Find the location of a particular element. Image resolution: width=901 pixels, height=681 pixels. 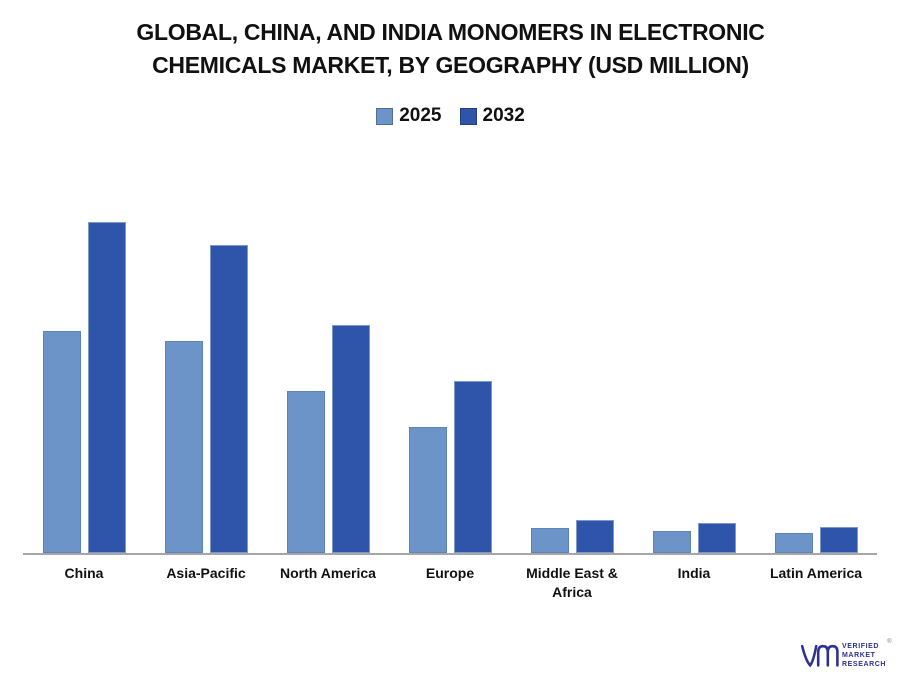

x-axis-label-europe: Europe is located at coordinates (450, 573).